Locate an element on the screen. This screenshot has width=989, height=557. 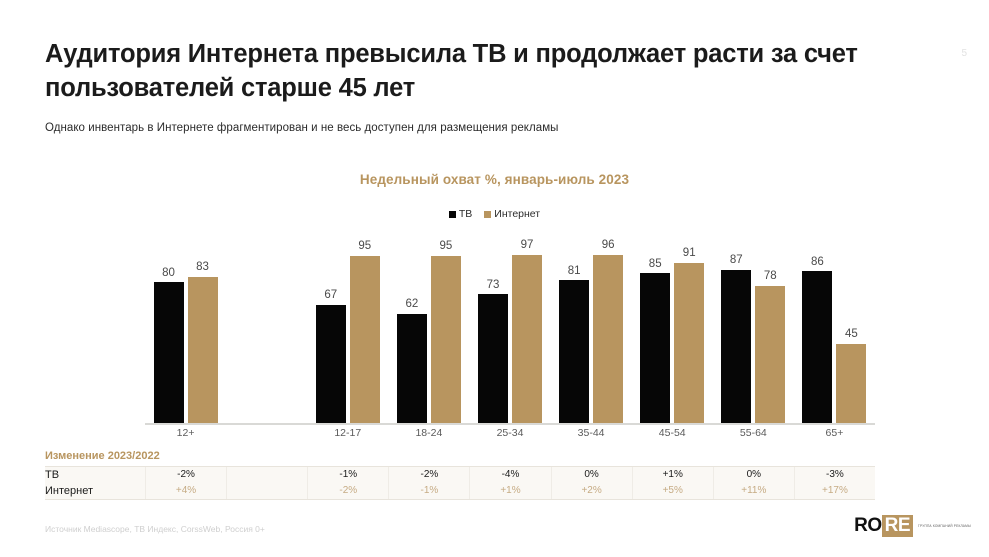
table-cell: +1% is located at coordinates (509, 491).